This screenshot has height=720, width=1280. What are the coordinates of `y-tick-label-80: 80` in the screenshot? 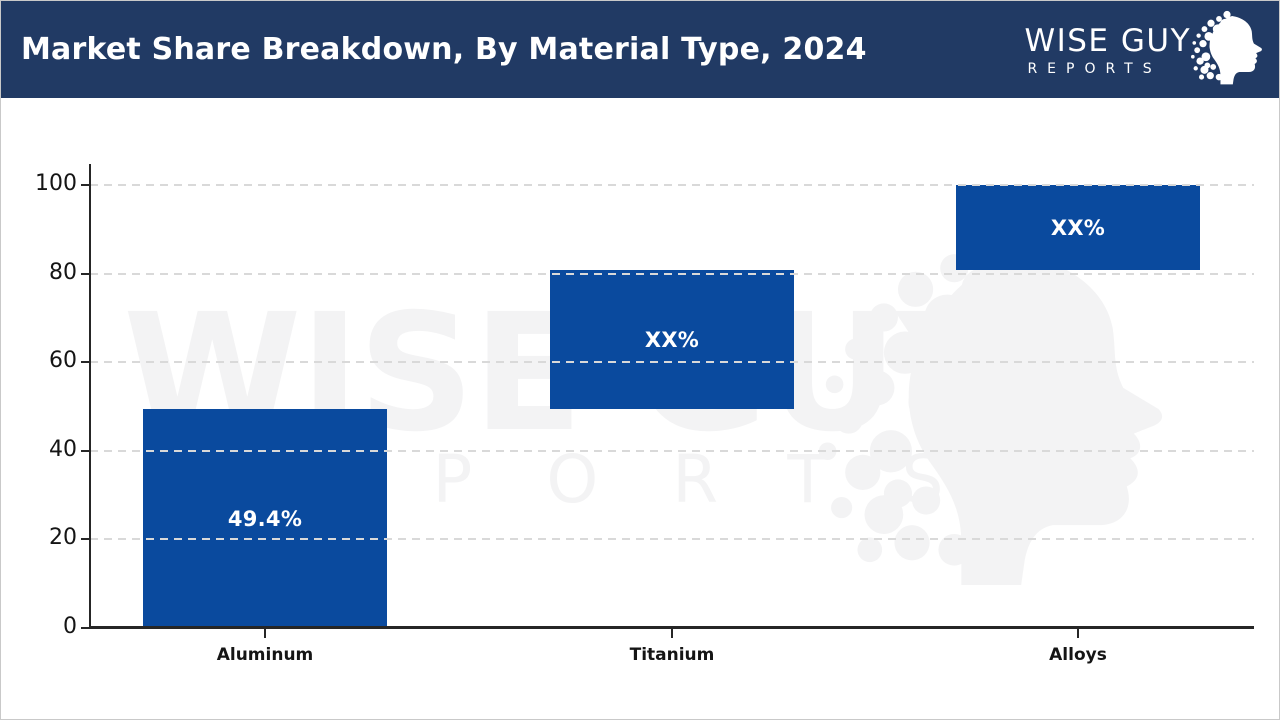 It's located at (63, 272).